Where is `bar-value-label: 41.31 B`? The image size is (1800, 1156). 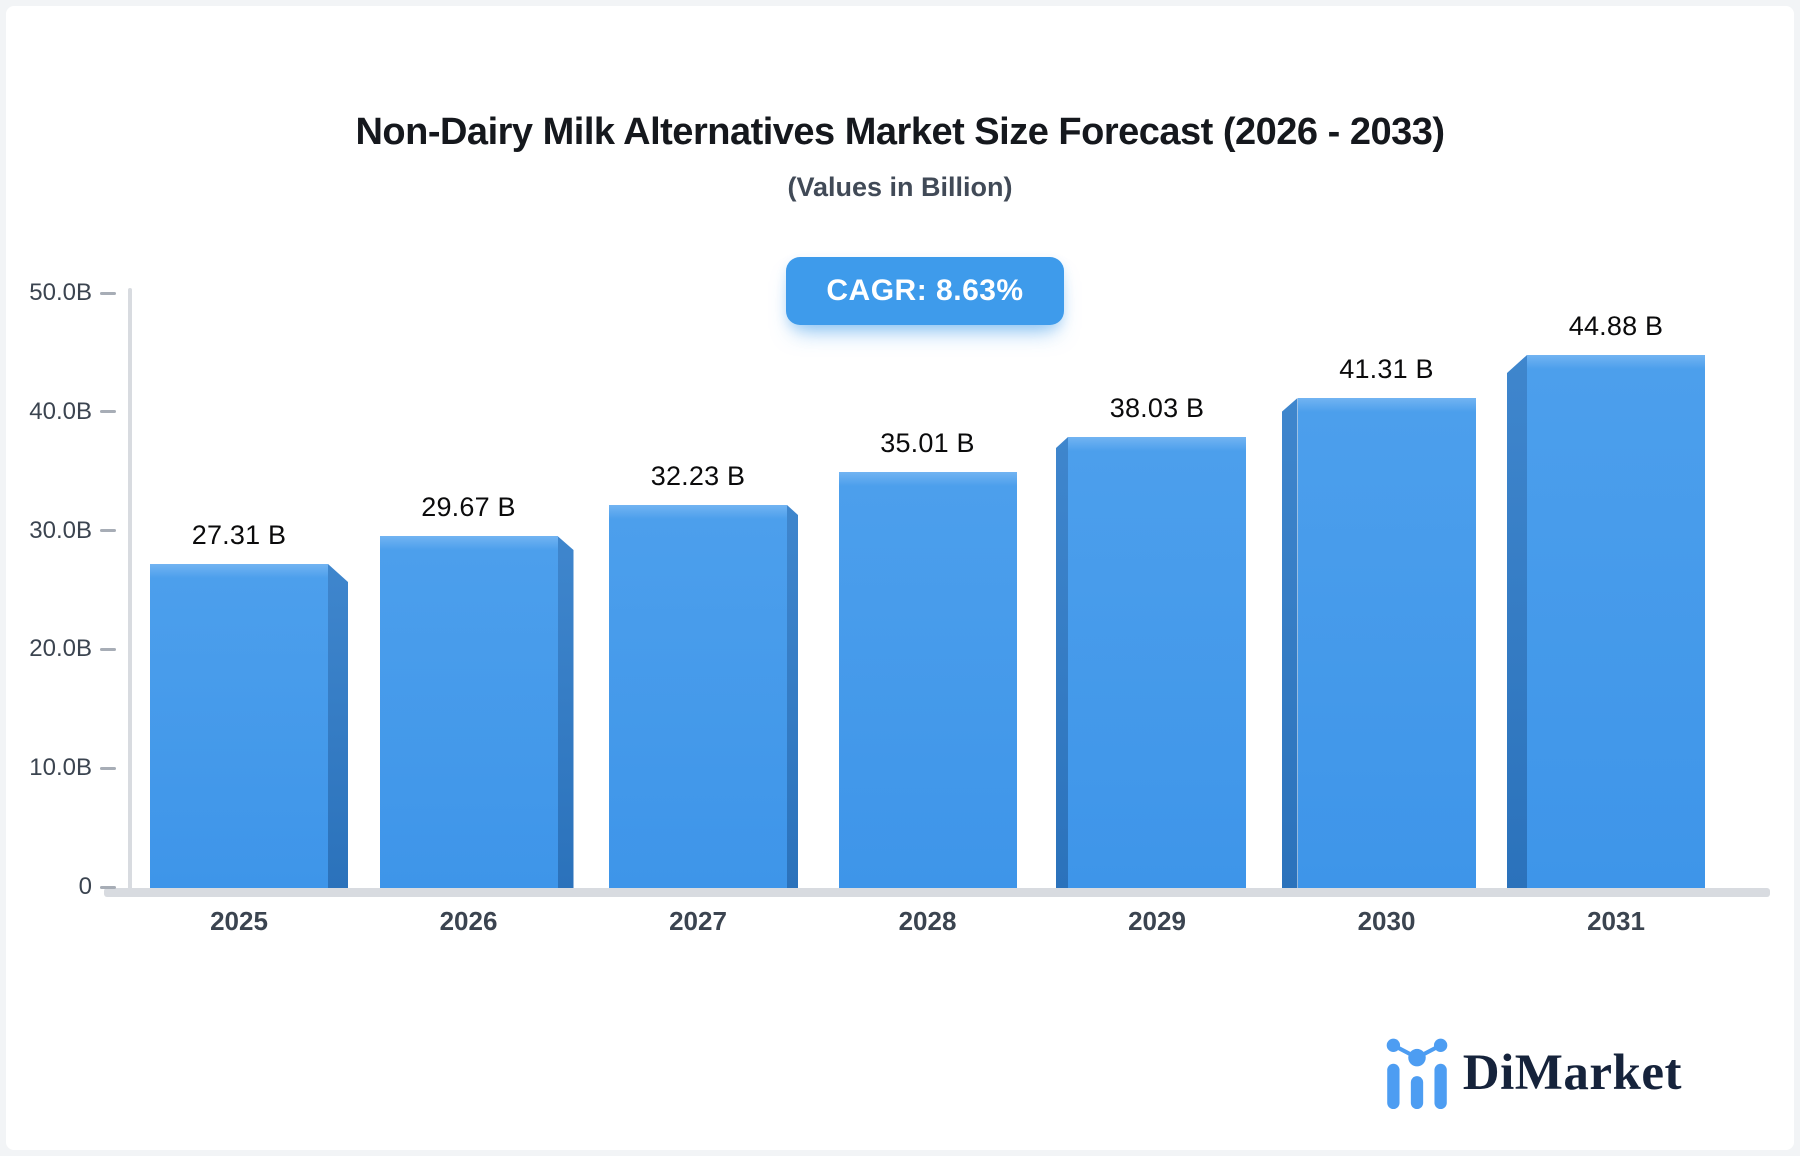 bar-value-label: 41.31 B is located at coordinates (1386, 369).